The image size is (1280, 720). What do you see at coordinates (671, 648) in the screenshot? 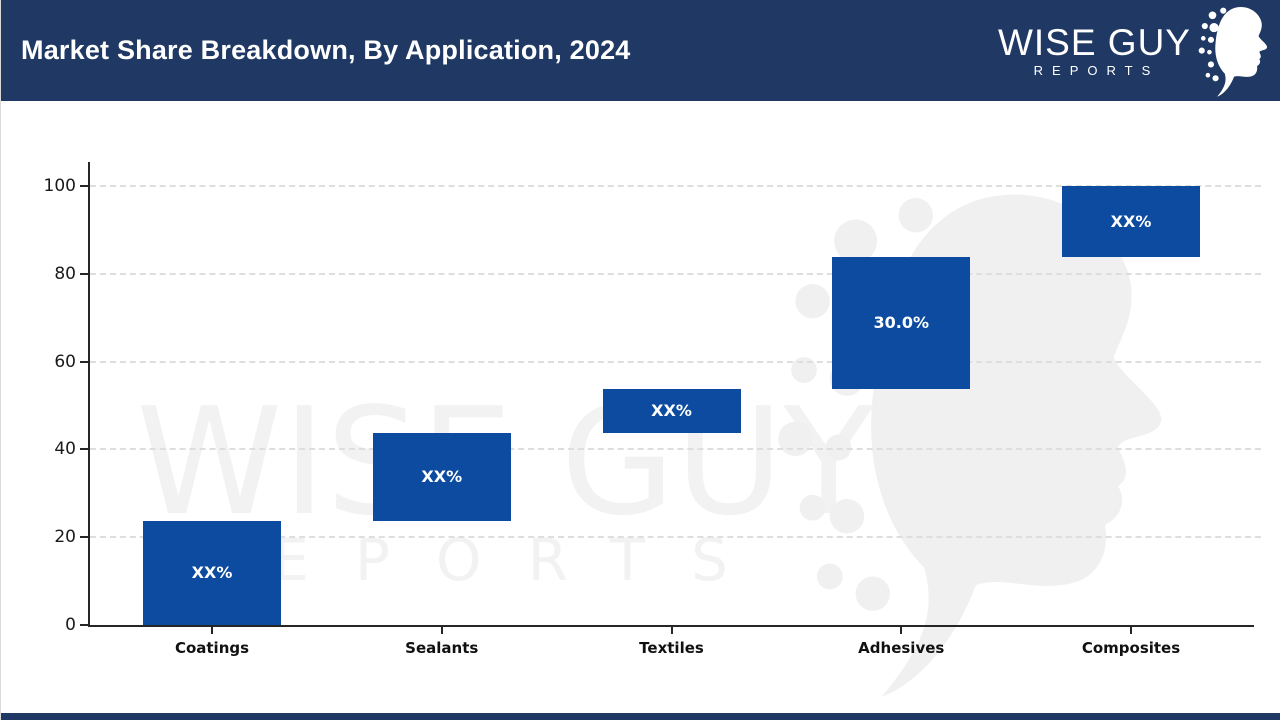
I see `x-category-label: Textiles` at bounding box center [671, 648].